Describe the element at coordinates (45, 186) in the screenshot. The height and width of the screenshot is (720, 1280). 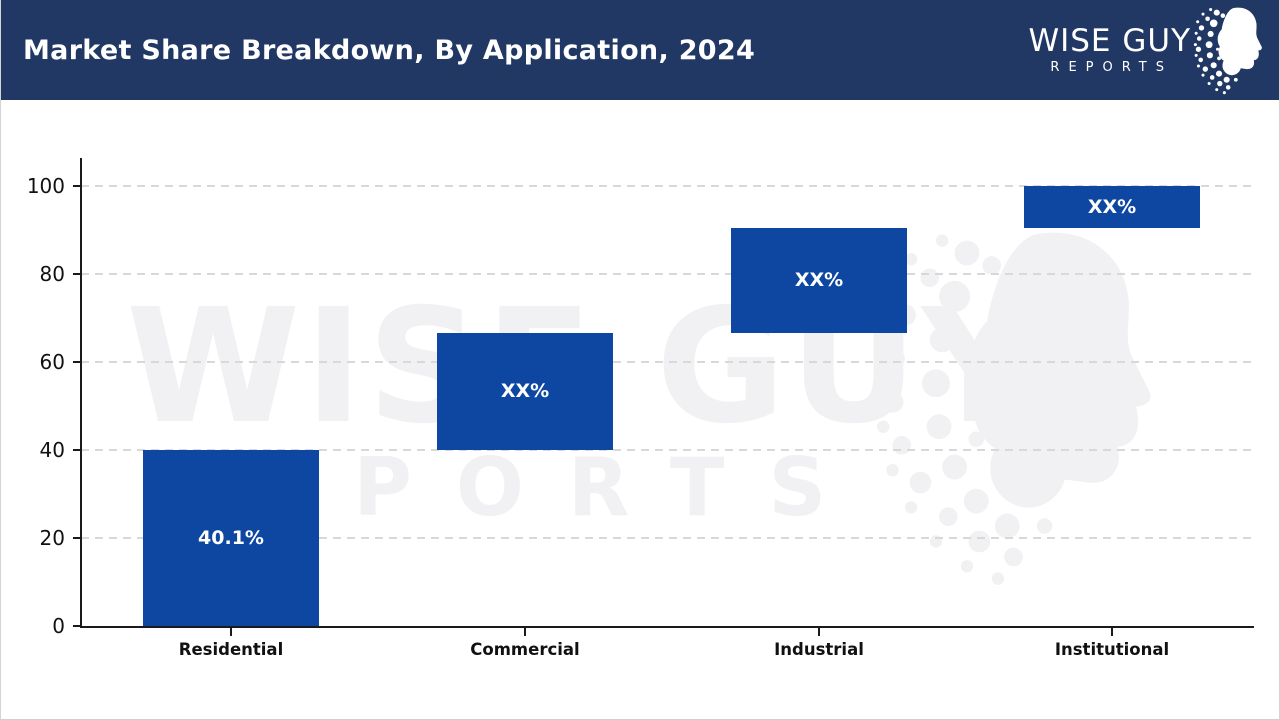
I see `y-tick-label: 100` at that location.